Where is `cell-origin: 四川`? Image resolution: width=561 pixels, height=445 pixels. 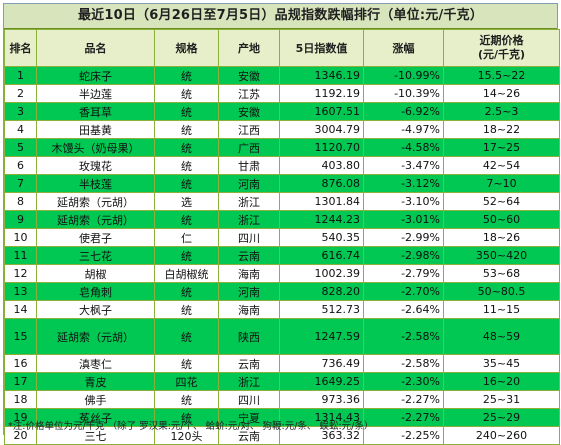 cell-origin: 四川 is located at coordinates (249, 399).